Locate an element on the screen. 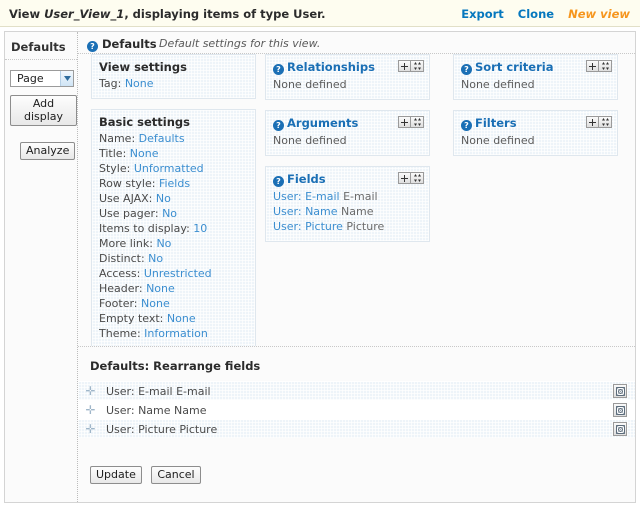 Image resolution: width=640 pixels, height=510 pixels. panel-title-filters: ? Filters is located at coordinates (536, 123).